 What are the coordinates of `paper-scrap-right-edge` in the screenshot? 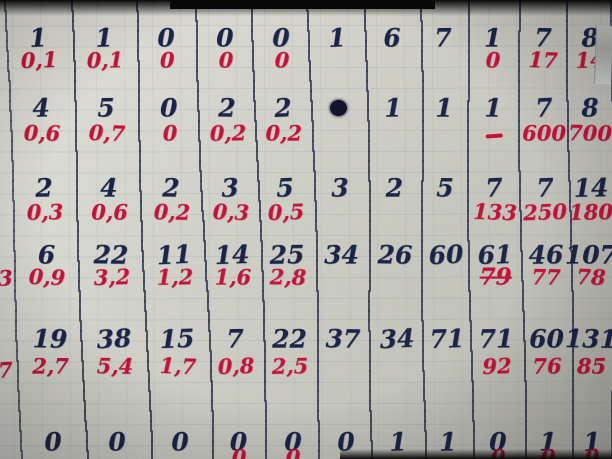 It's located at (602, 55).